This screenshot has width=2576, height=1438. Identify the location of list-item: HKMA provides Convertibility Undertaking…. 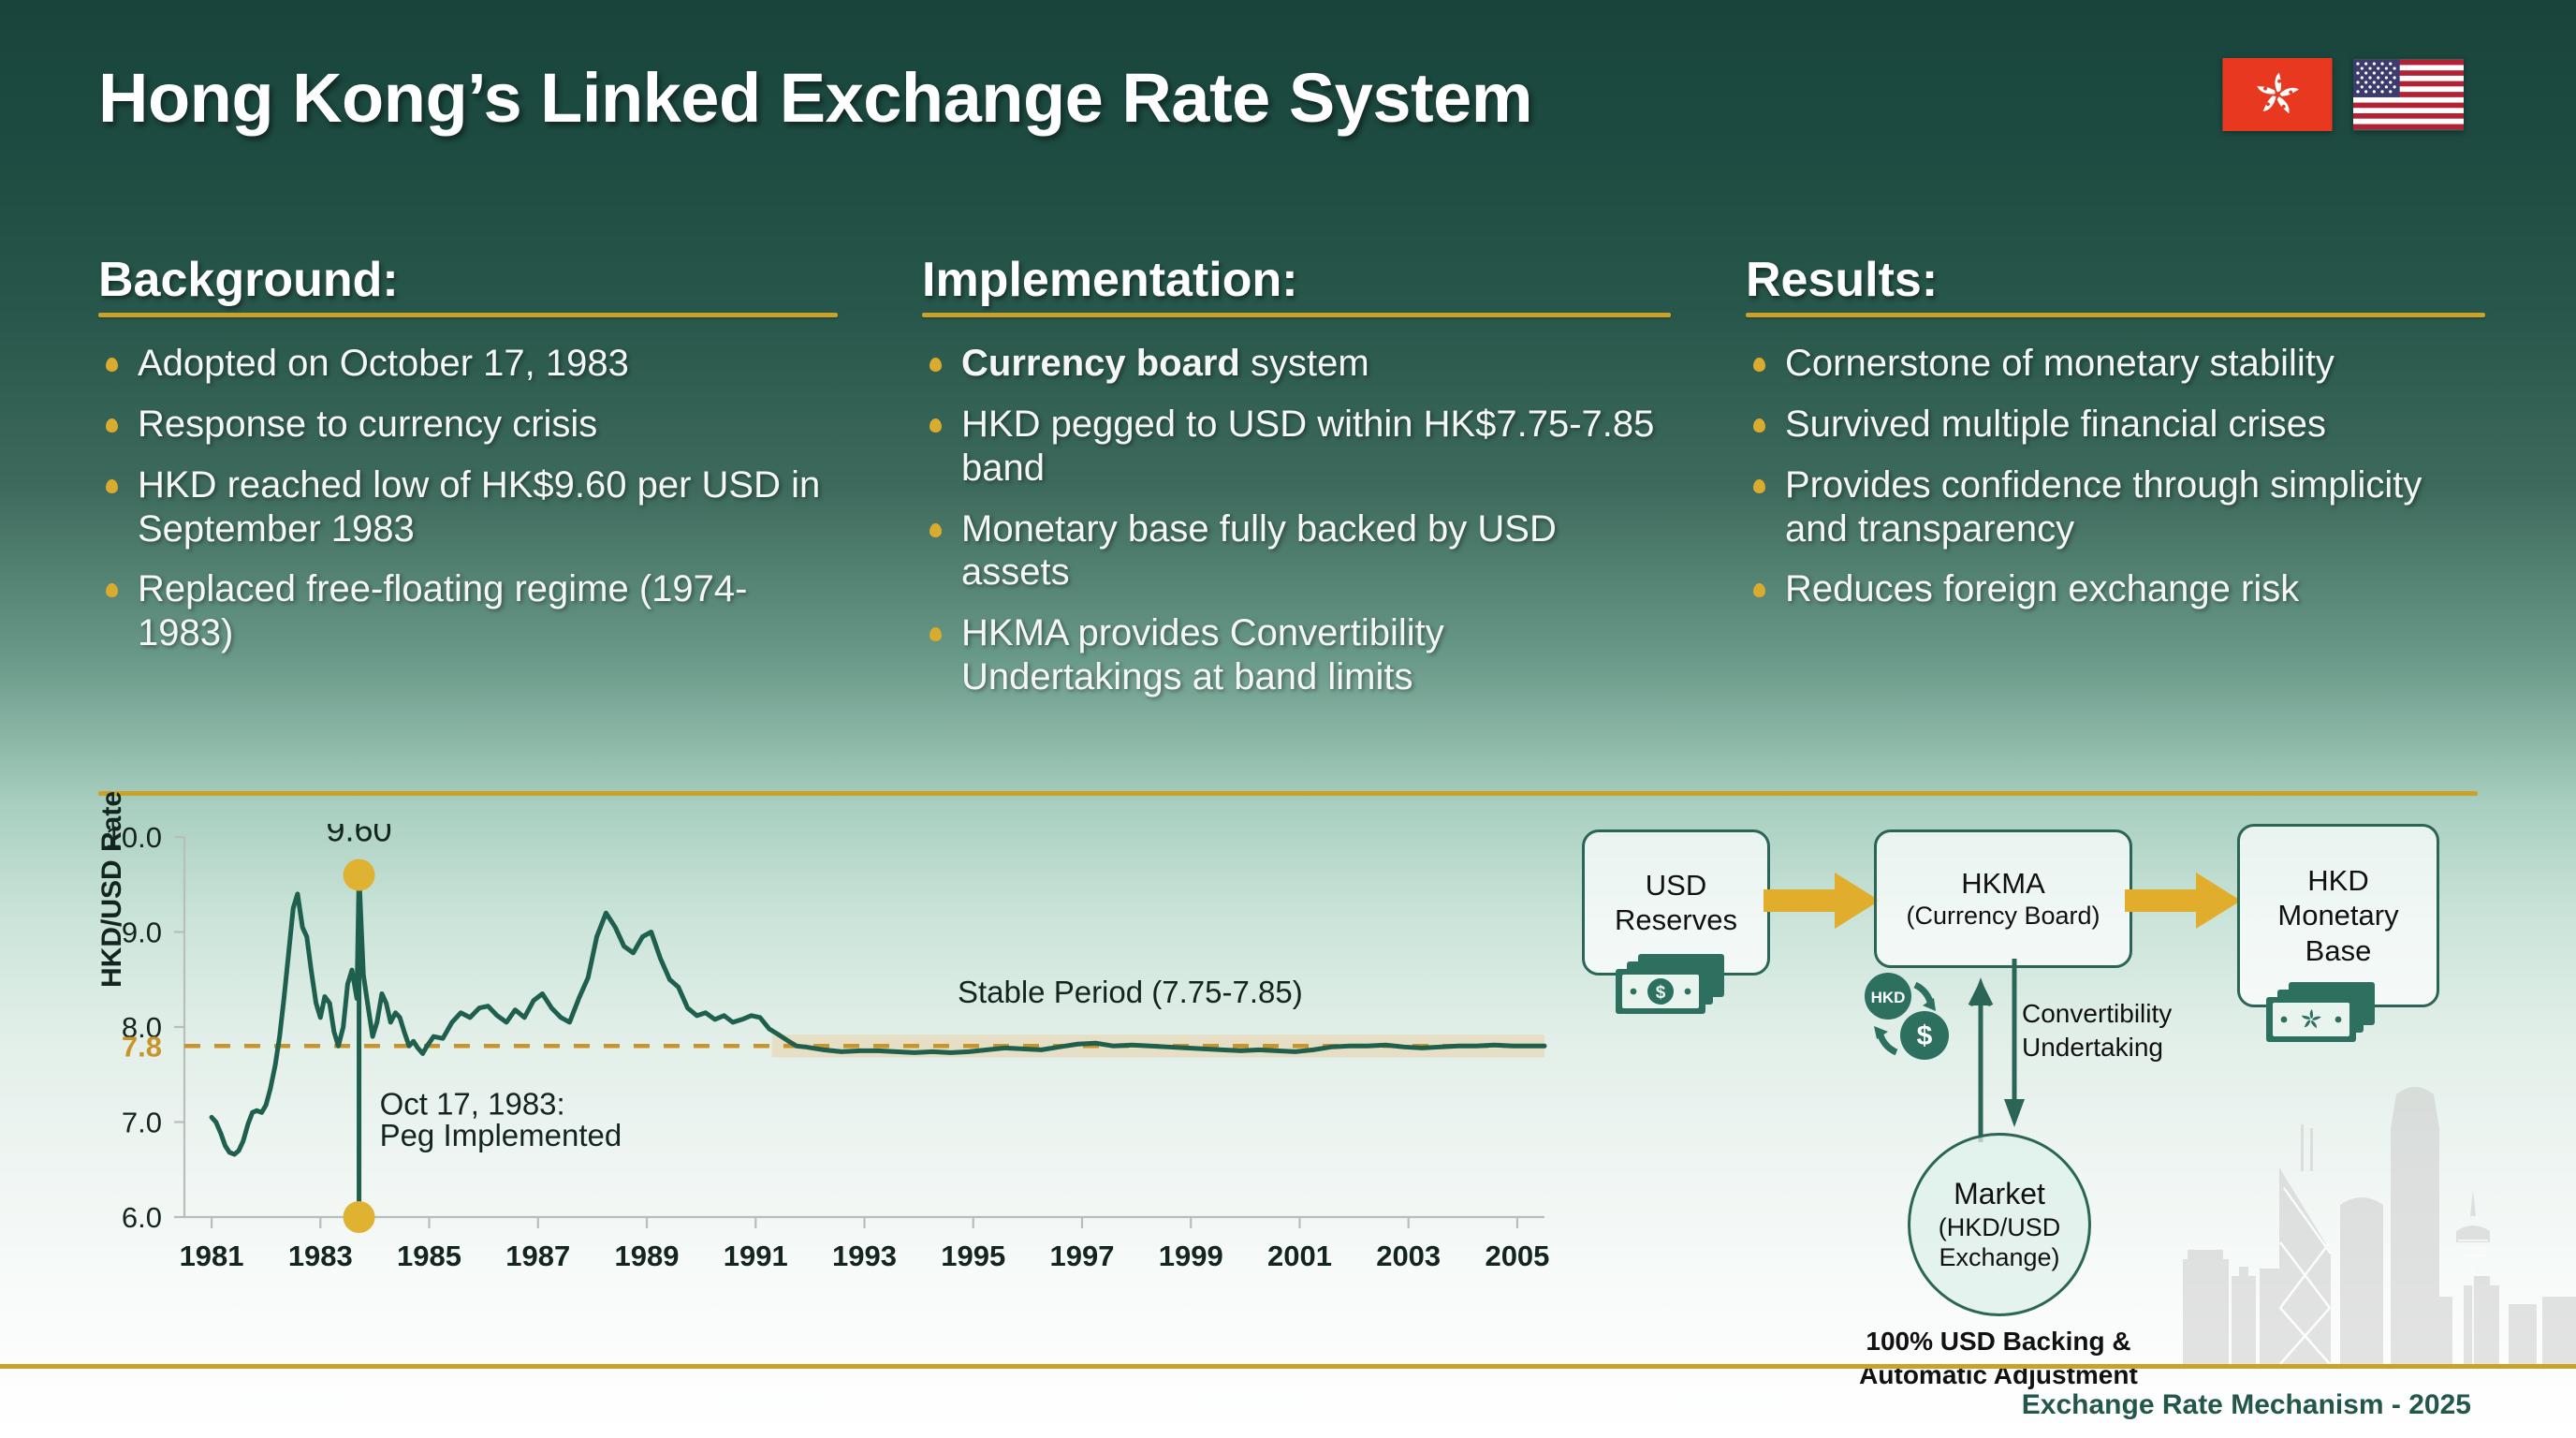
(1296, 655).